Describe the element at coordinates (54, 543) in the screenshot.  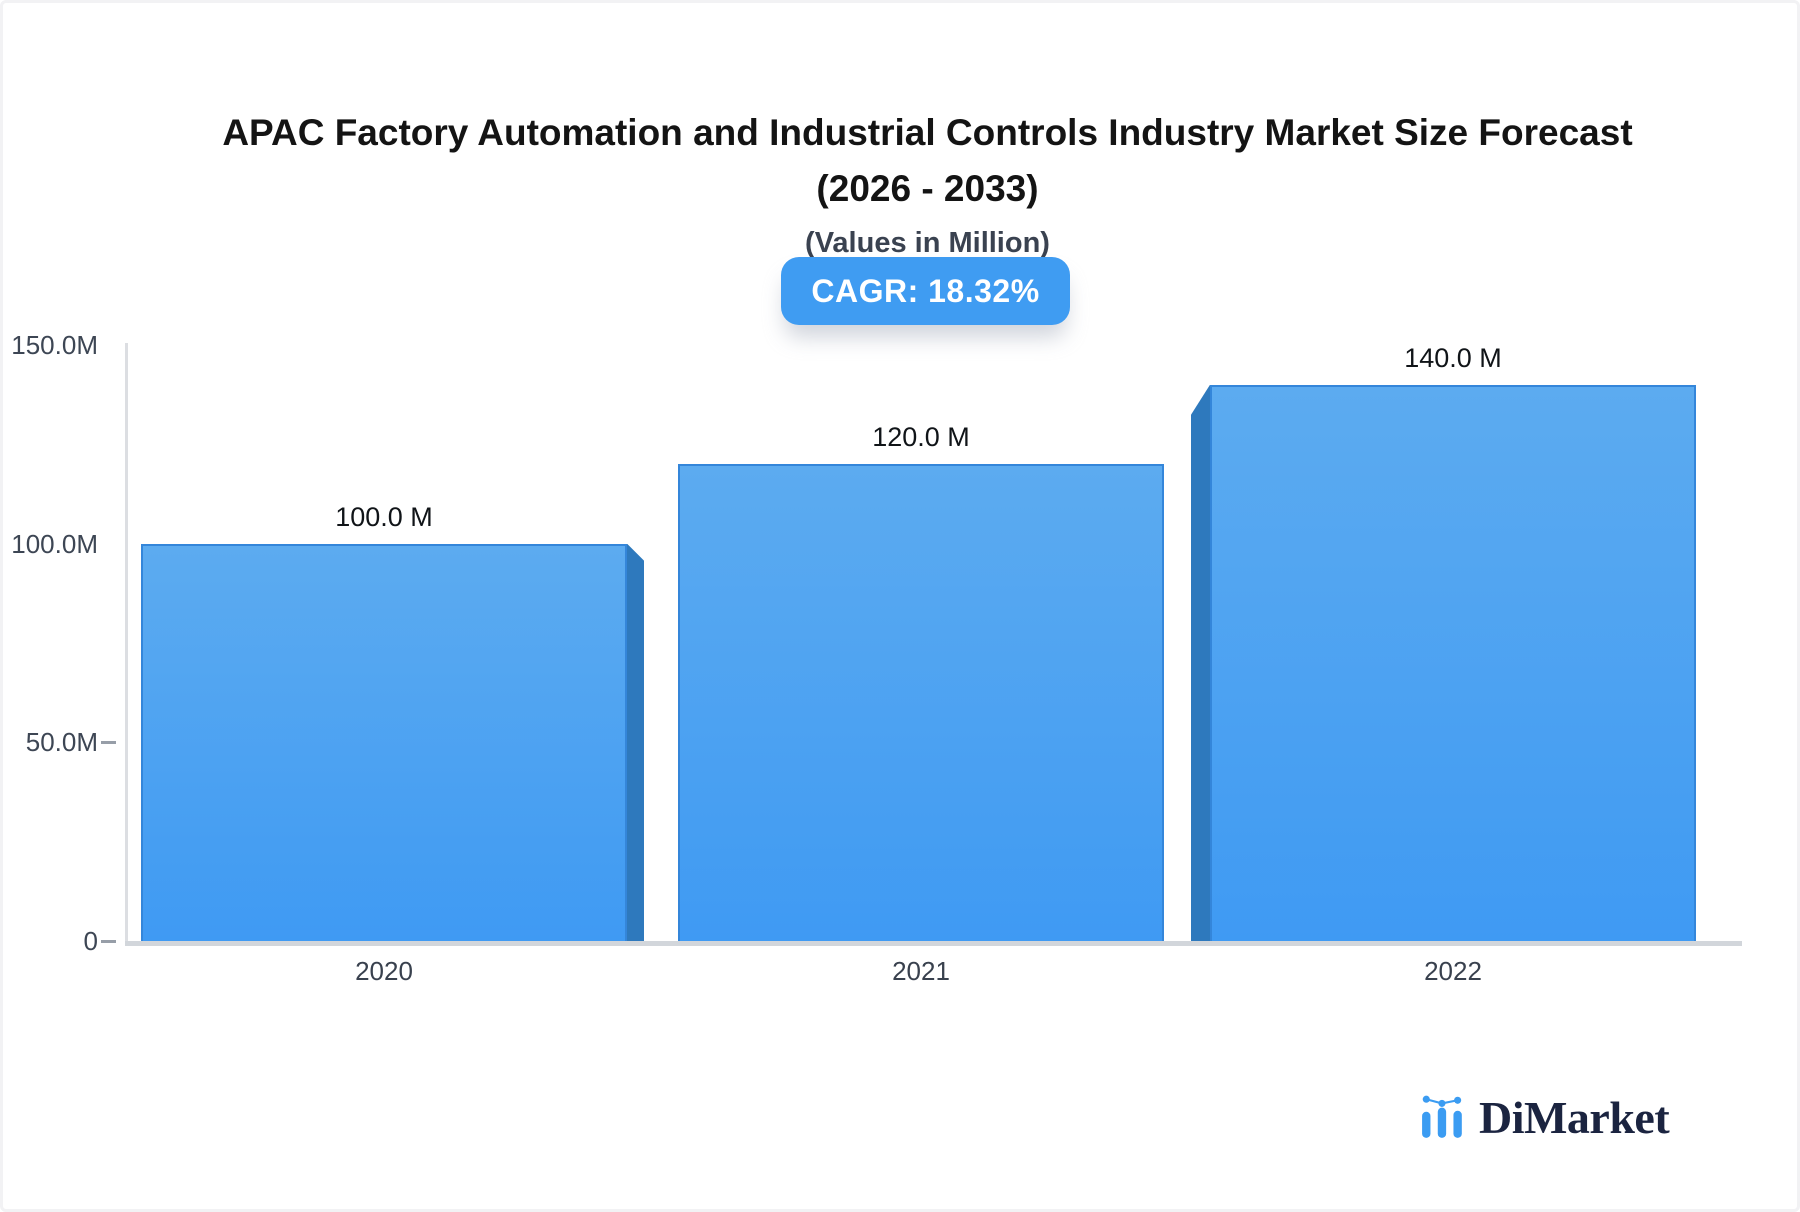
I see `y-tick-label: 100.0M` at that location.